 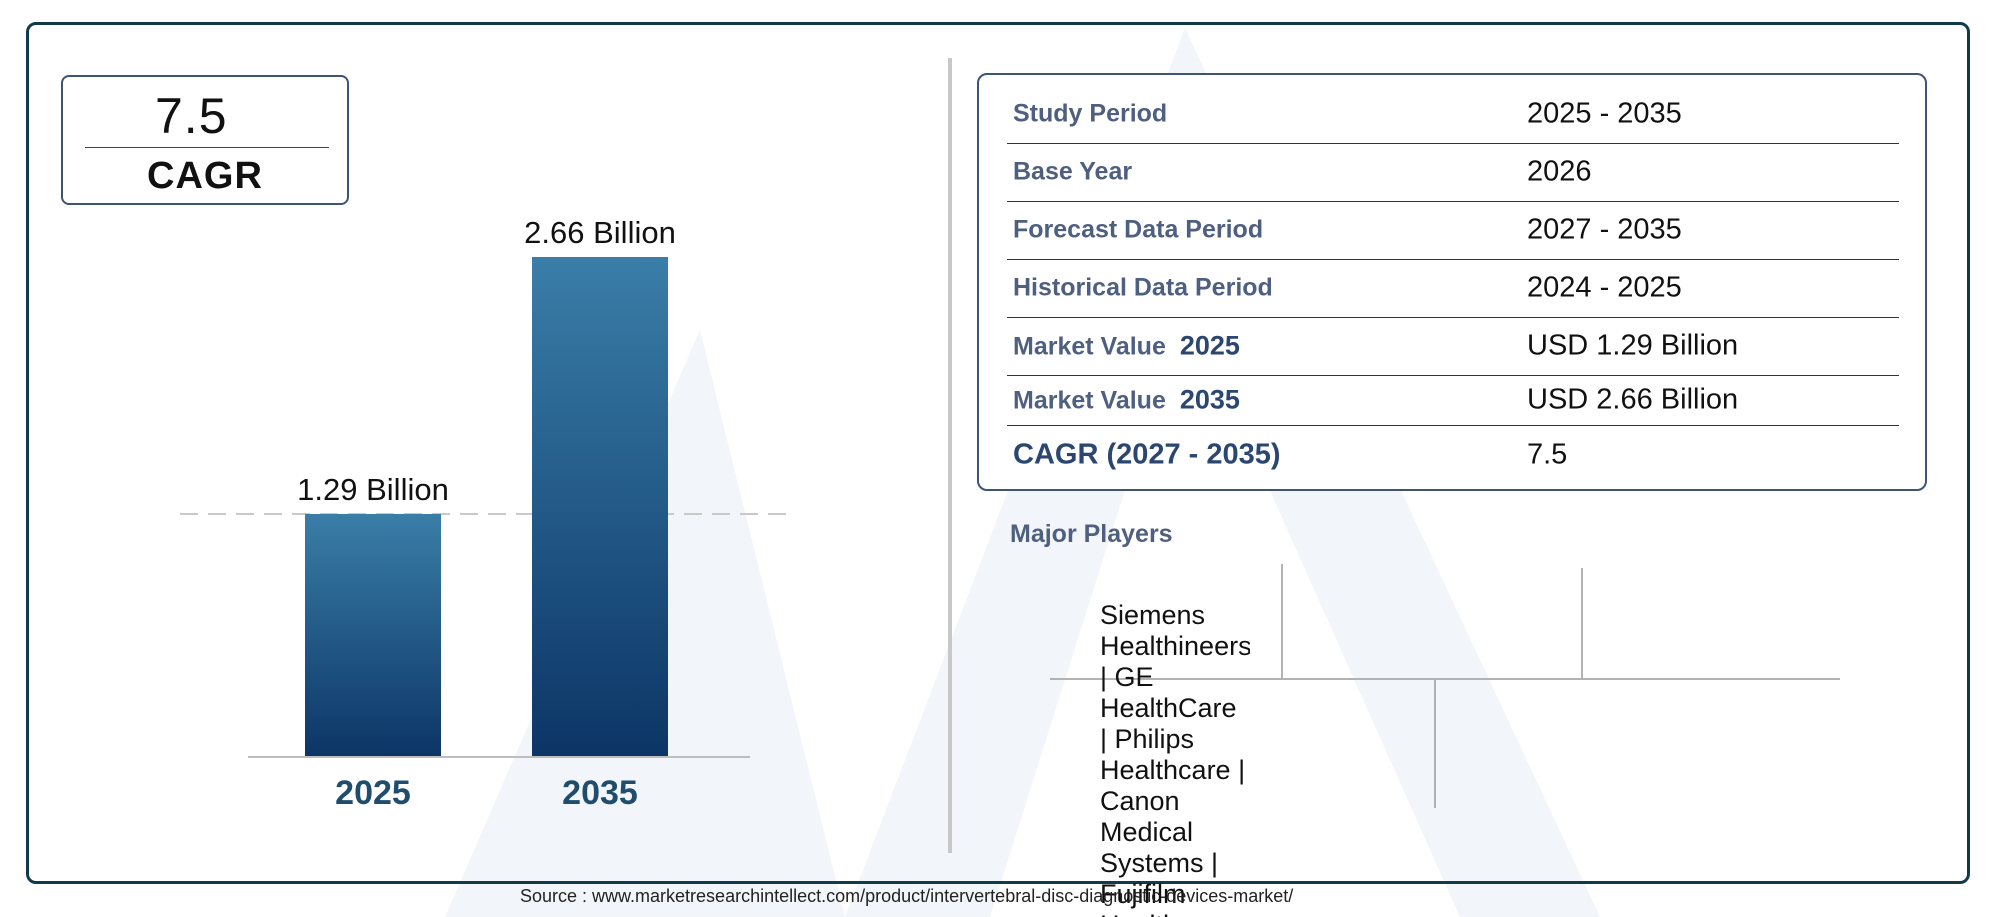 What do you see at coordinates (1073, 171) in the screenshot?
I see `row-key: Base Year` at bounding box center [1073, 171].